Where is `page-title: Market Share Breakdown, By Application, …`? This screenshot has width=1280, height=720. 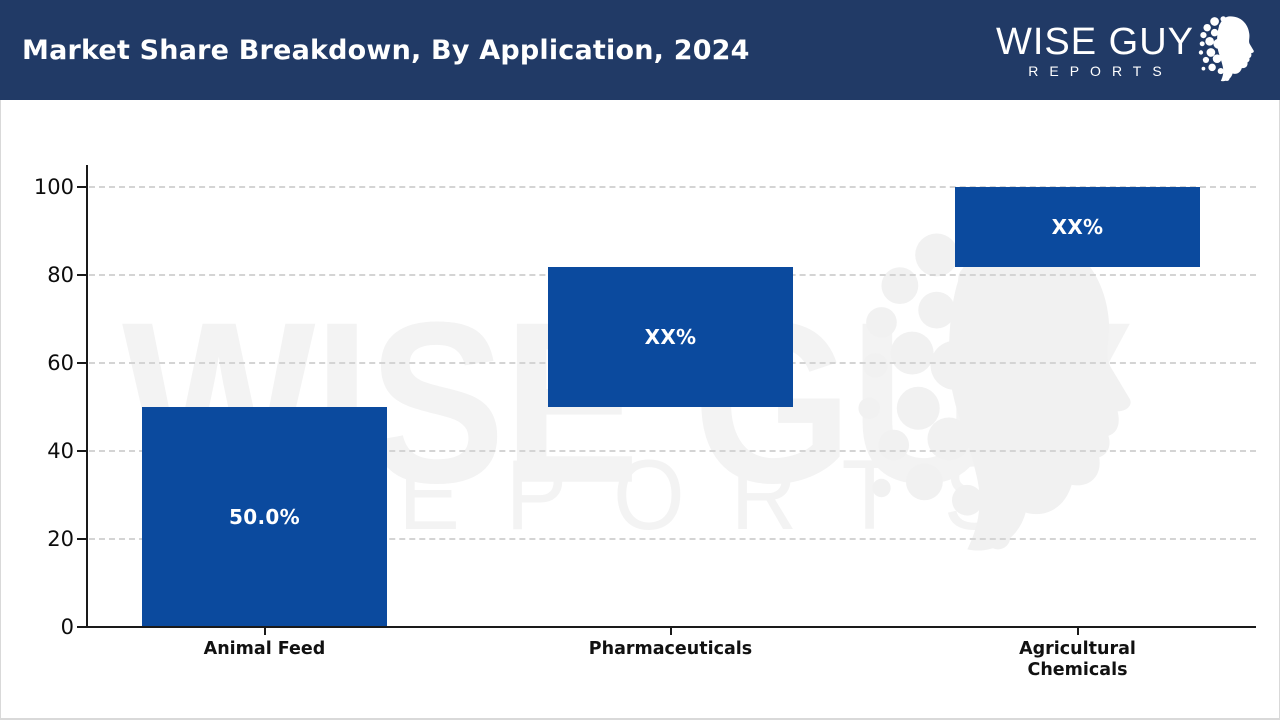 page-title: Market Share Breakdown, By Application, … is located at coordinates (386, 50).